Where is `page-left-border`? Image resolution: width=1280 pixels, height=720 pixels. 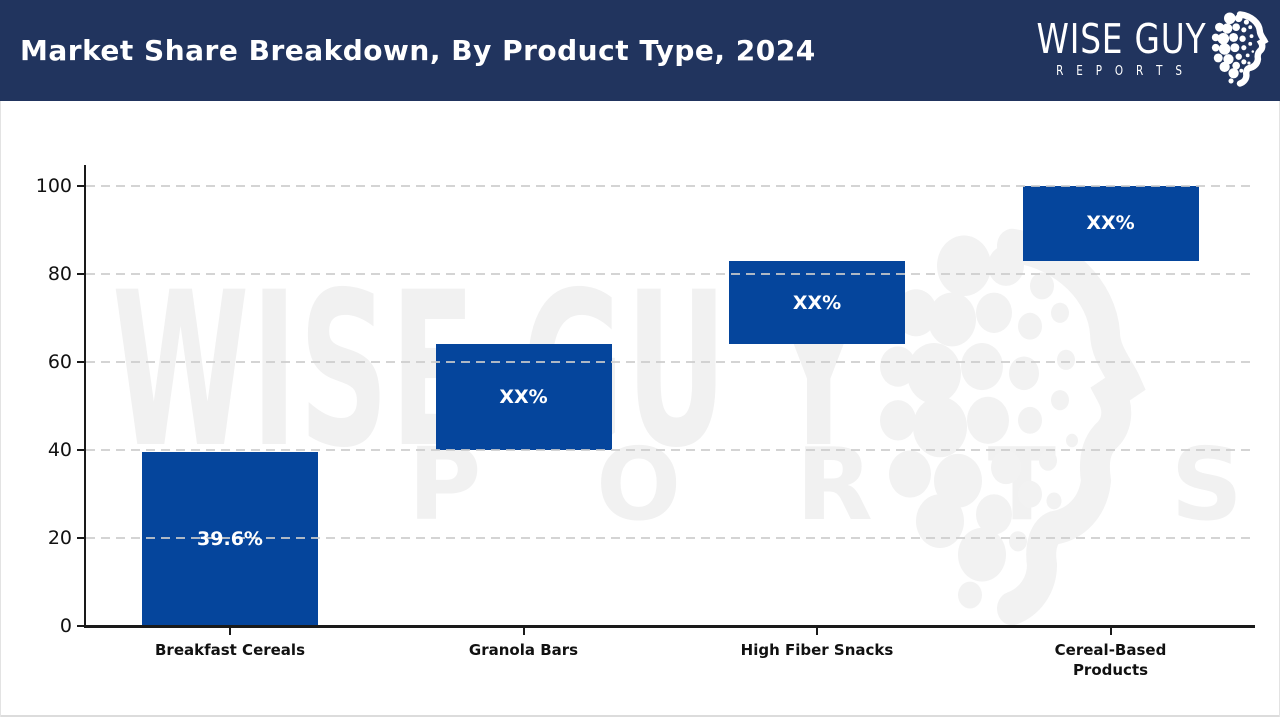 page-left-border is located at coordinates (0, 409).